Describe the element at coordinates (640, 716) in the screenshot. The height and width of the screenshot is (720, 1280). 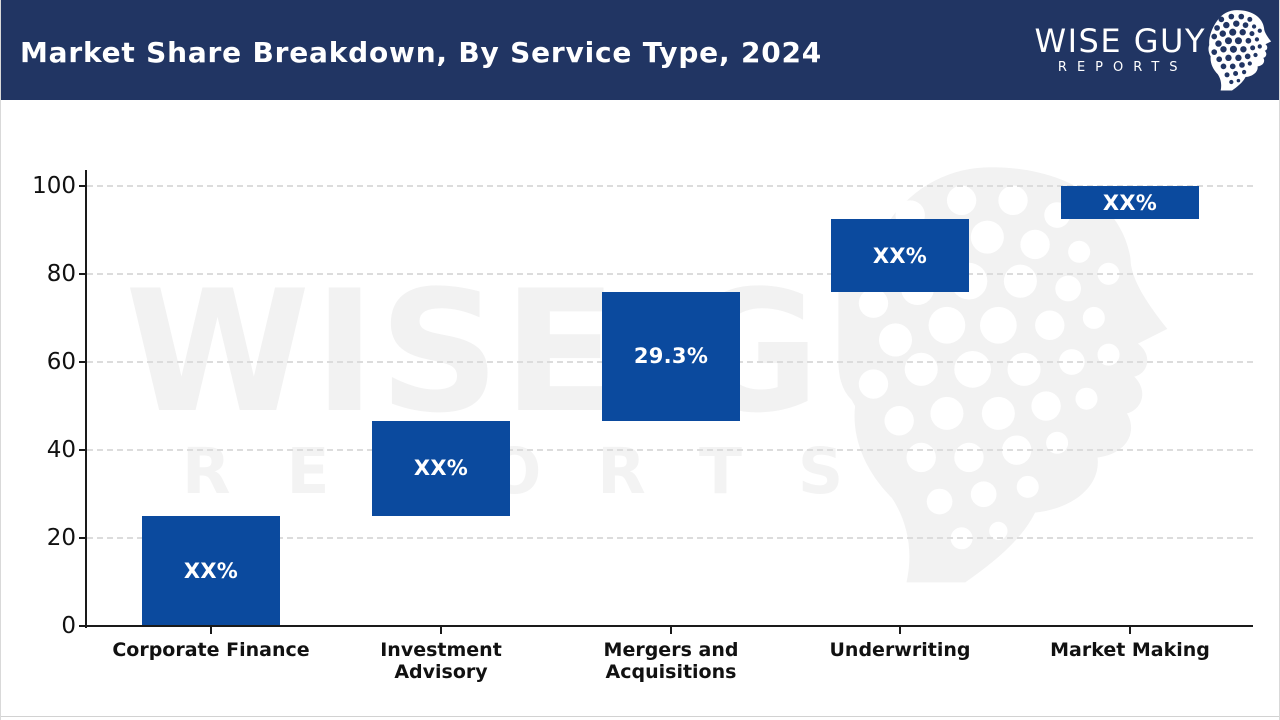
I see `footer-divider` at that location.